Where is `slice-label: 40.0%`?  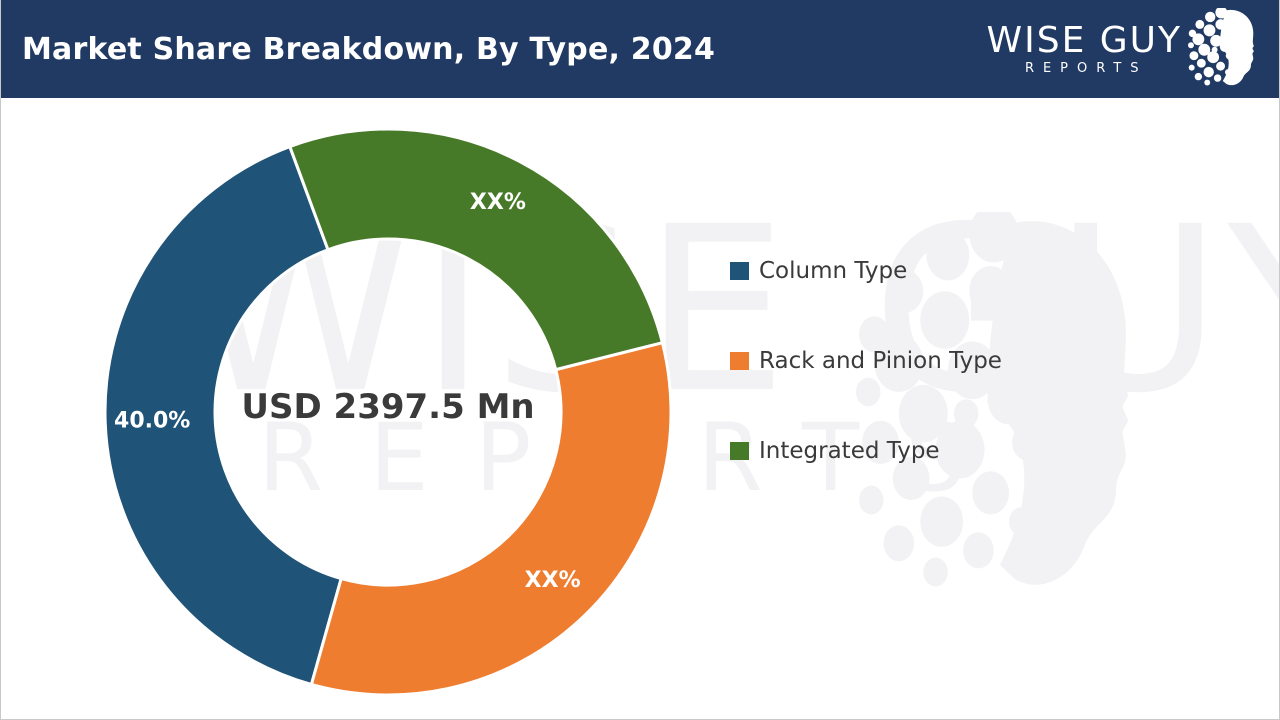 slice-label: 40.0% is located at coordinates (152, 420).